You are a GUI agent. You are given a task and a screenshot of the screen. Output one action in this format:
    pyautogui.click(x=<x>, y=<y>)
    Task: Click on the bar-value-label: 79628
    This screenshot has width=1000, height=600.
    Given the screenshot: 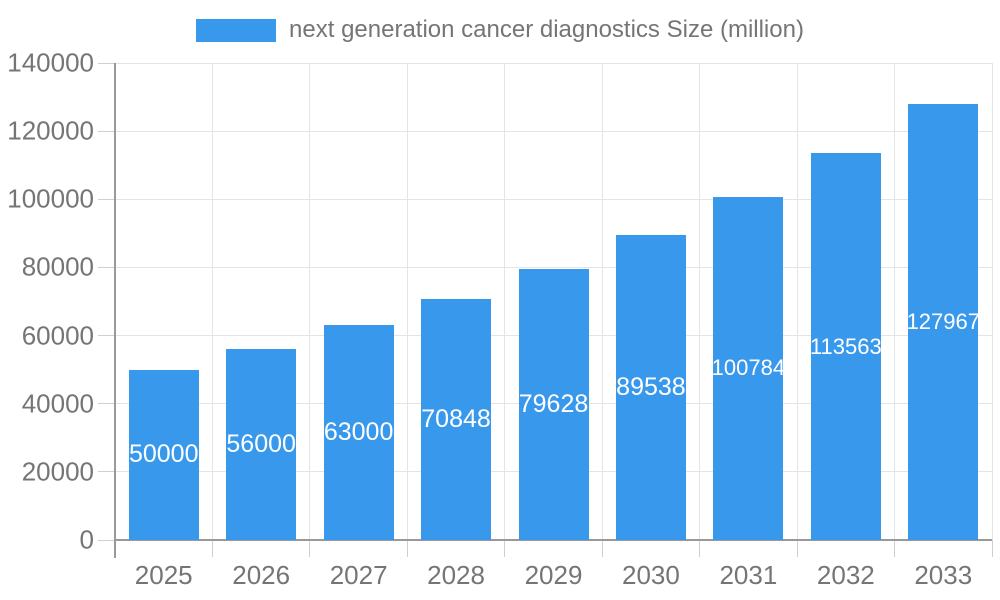 What is the action you would take?
    pyautogui.click(x=553, y=403)
    